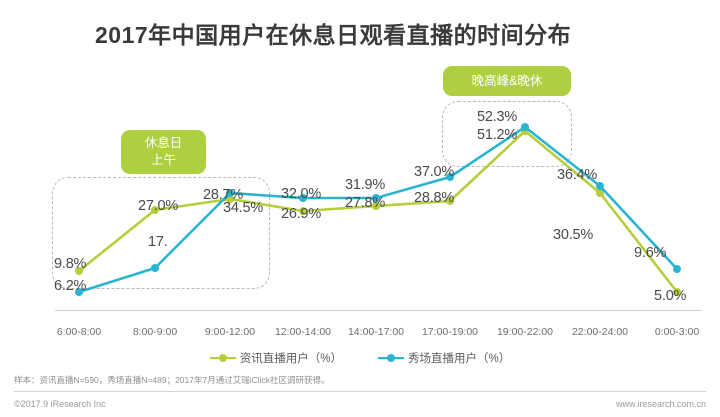  What do you see at coordinates (163, 143) in the screenshot?
I see `annotation-badge-morning-line1: 休息日` at bounding box center [163, 143].